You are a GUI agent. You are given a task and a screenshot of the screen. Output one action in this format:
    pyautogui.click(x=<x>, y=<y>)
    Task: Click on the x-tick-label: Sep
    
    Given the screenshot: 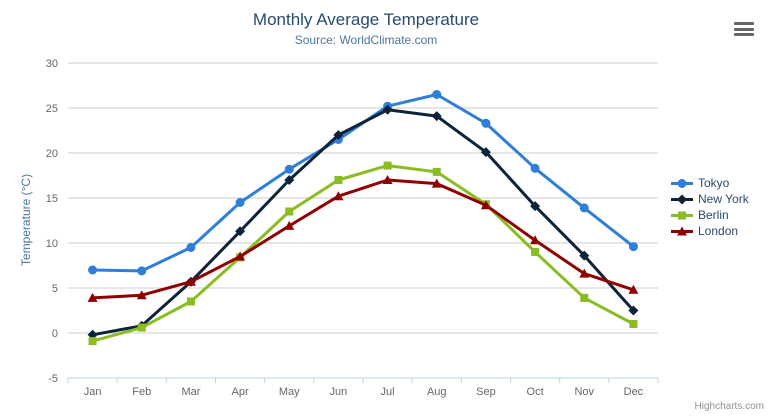 What is the action you would take?
    pyautogui.click(x=486, y=392)
    